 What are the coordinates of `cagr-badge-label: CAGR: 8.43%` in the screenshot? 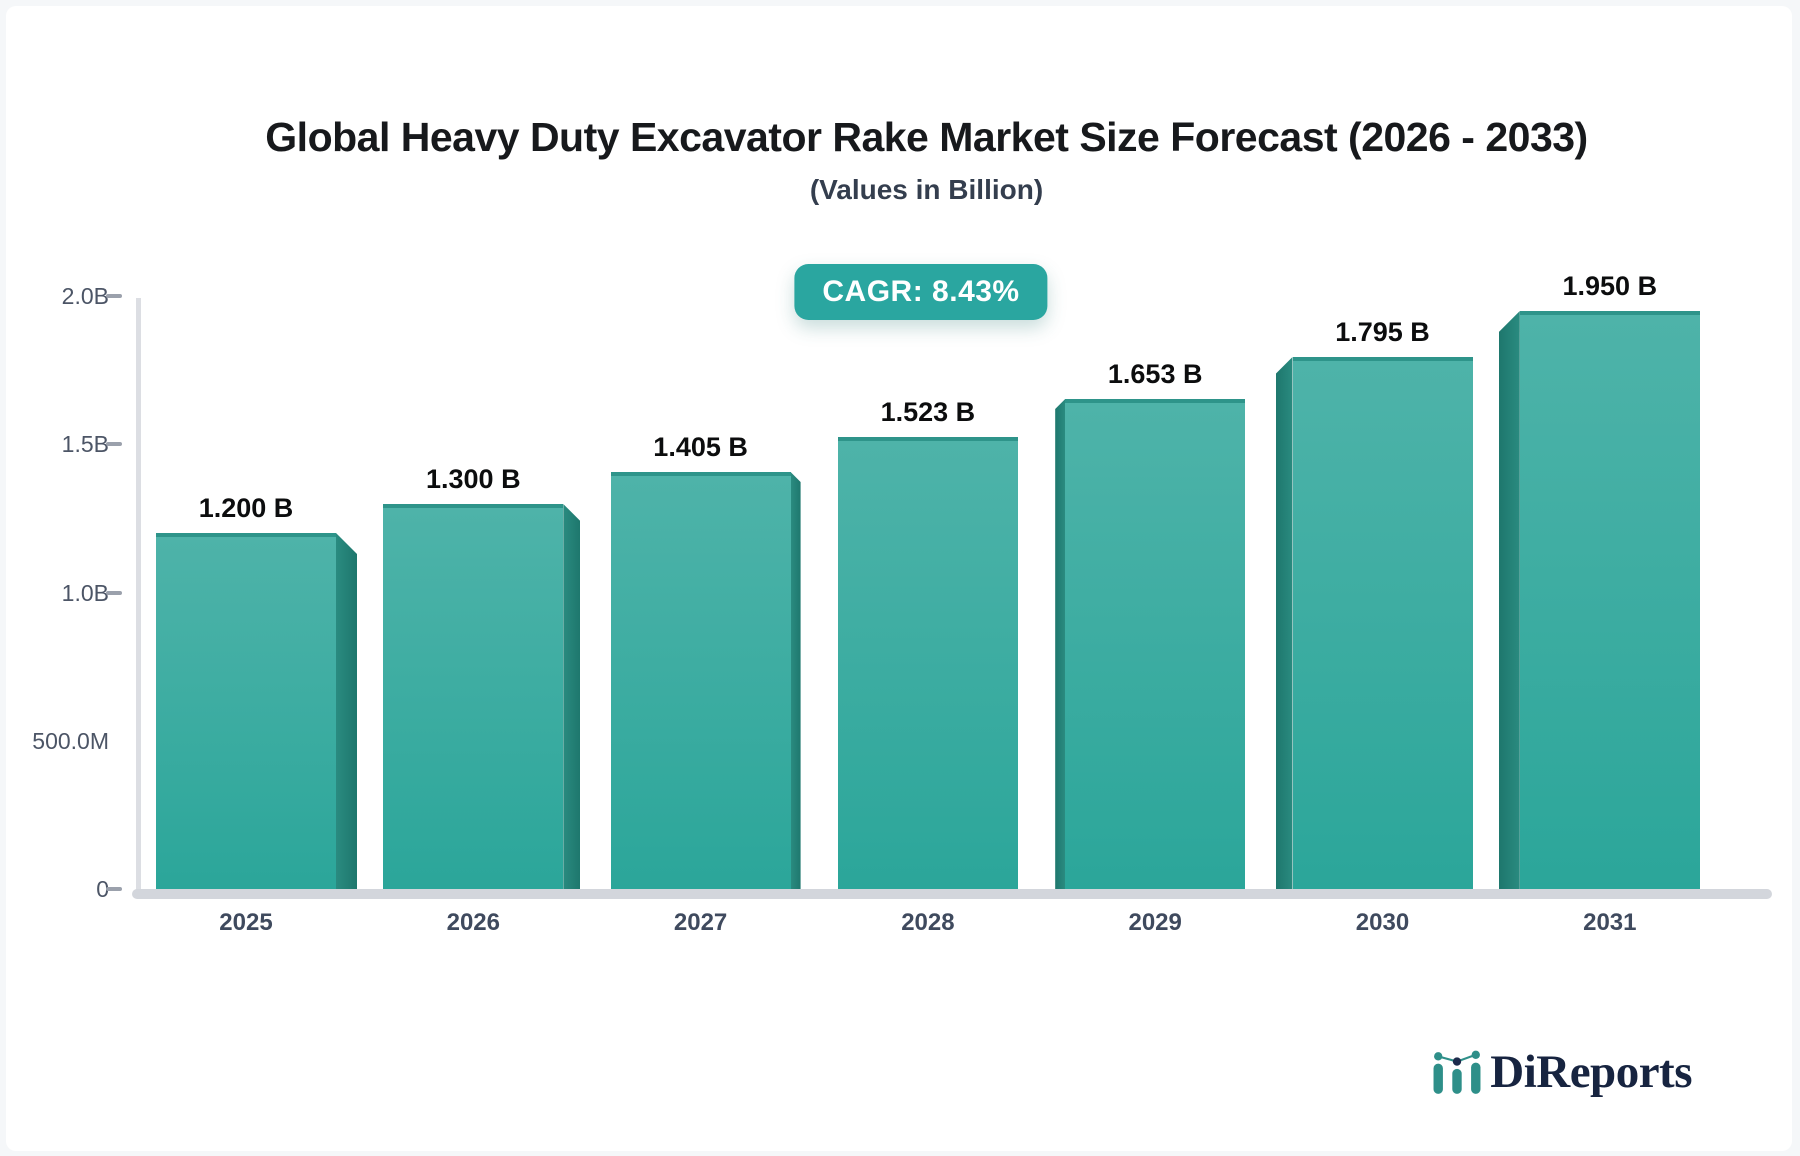 It's located at (921, 291).